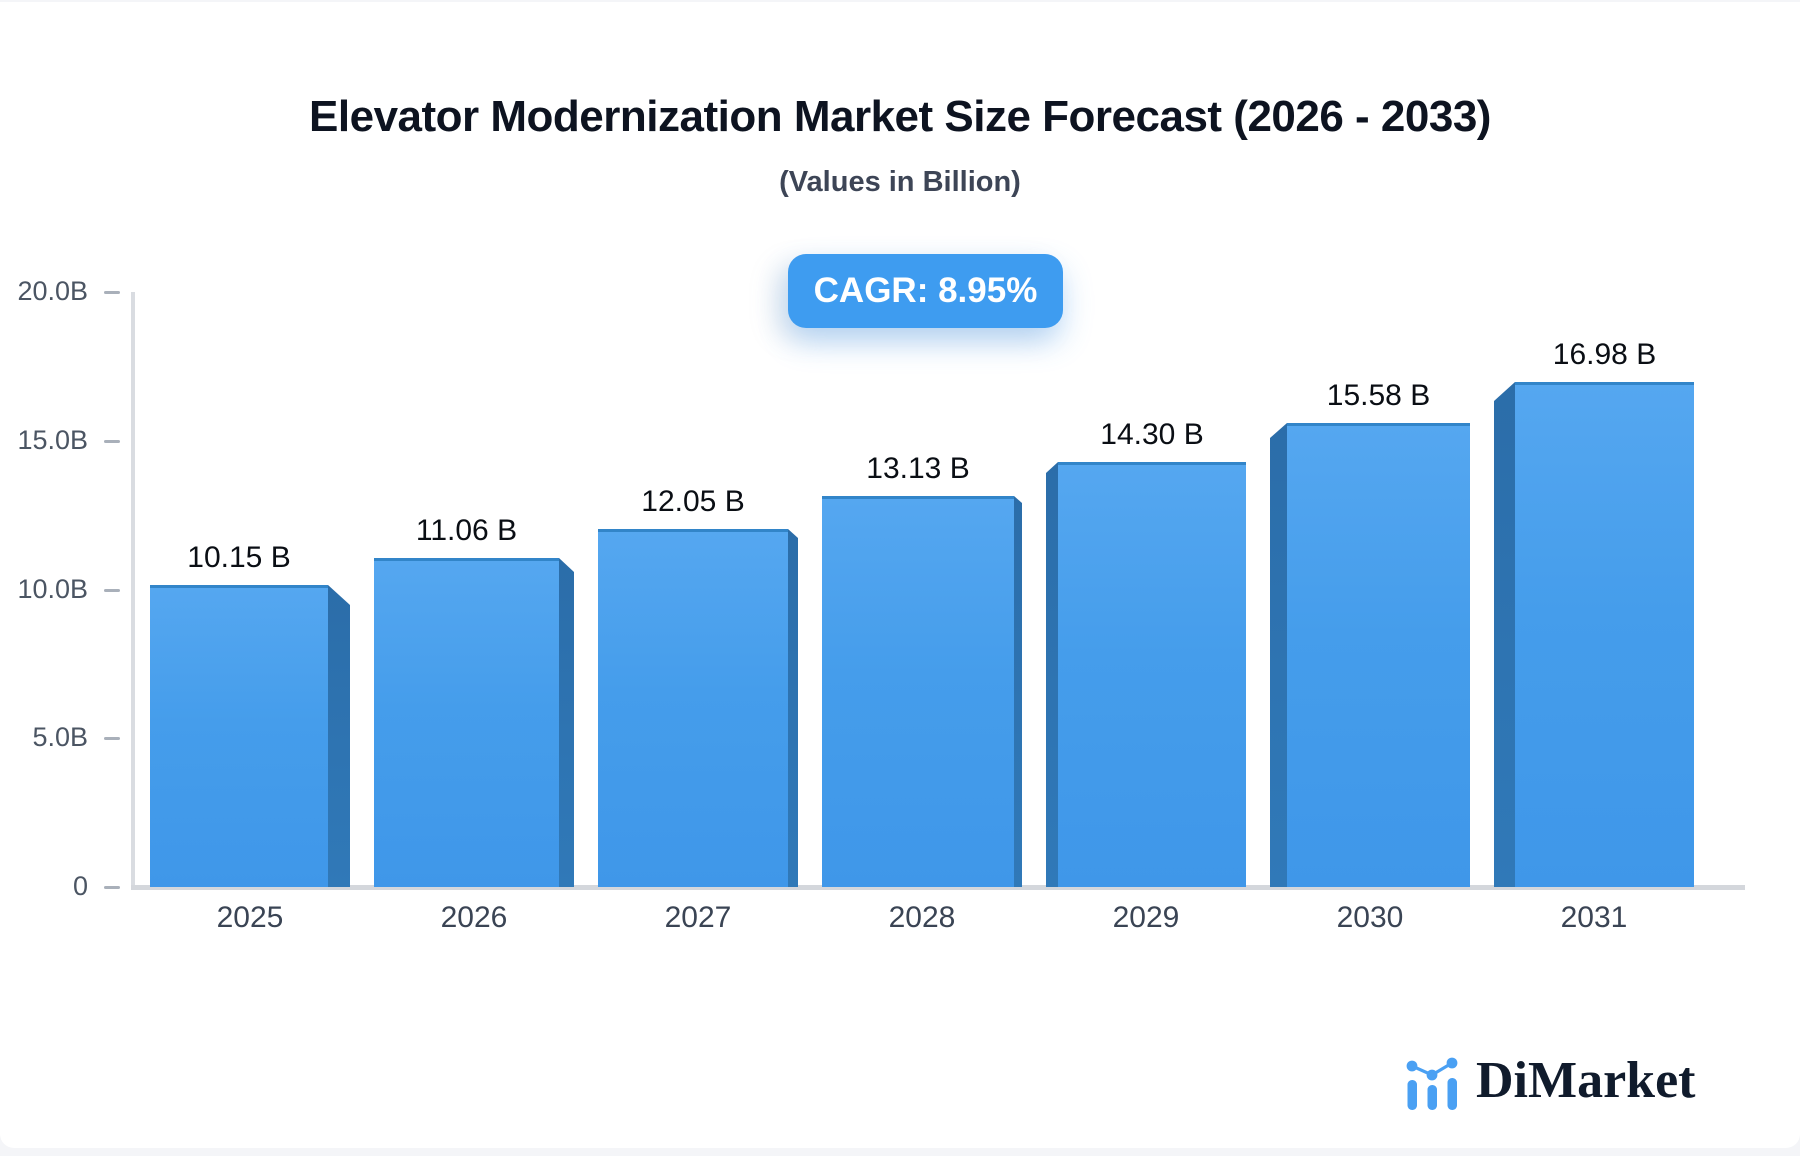 This screenshot has width=1800, height=1156. Describe the element at coordinates (922, 917) in the screenshot. I see `x-axis-label-2028: 2028` at that location.